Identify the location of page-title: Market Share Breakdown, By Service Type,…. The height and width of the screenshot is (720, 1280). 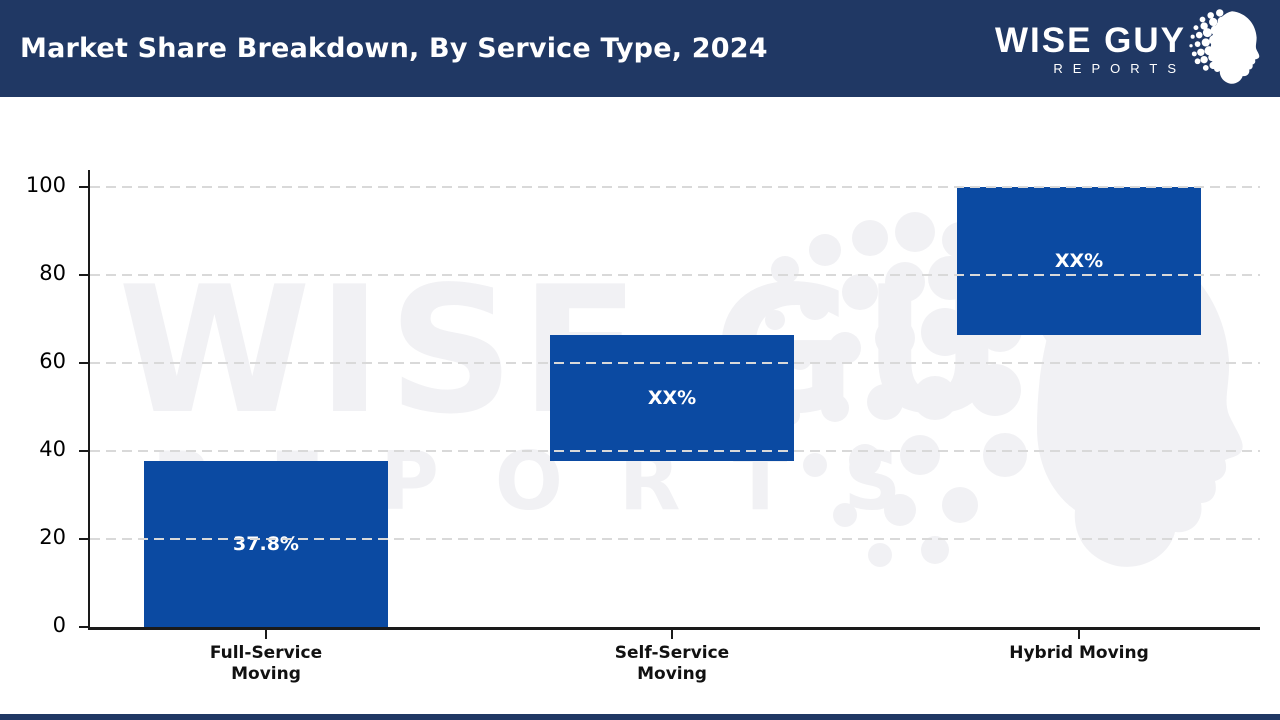
(394, 48).